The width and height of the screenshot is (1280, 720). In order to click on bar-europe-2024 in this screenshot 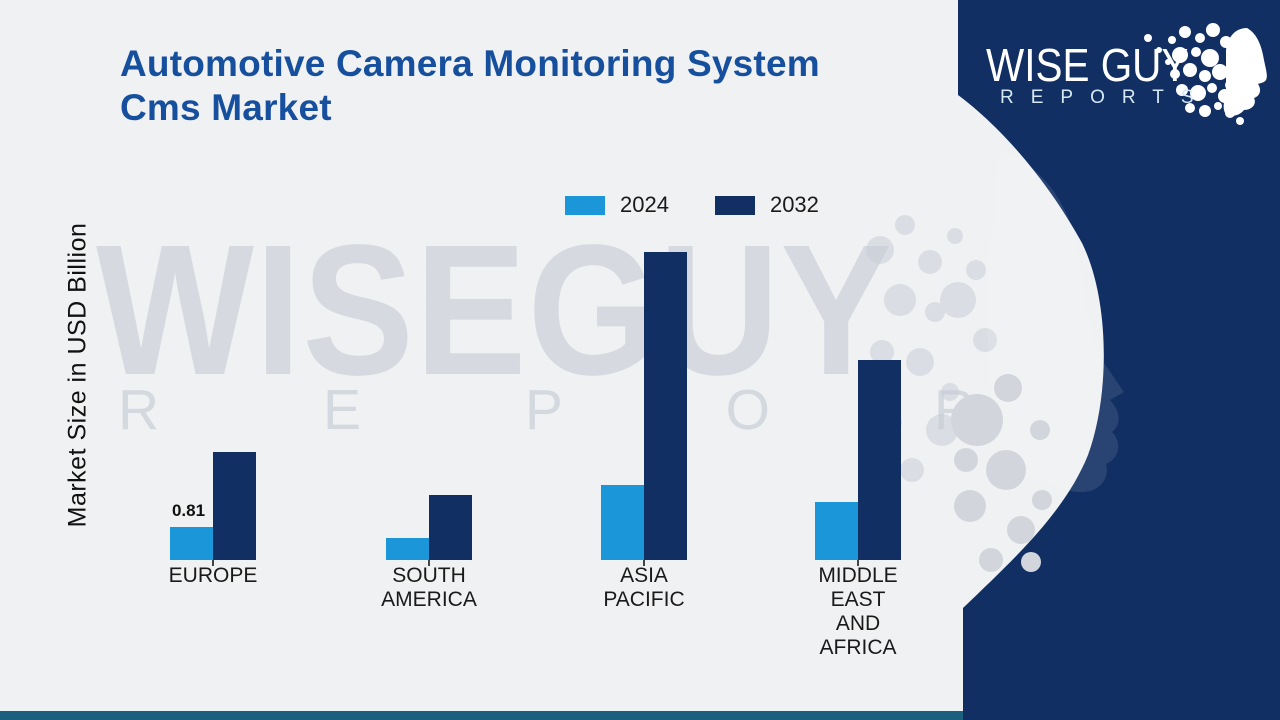, I will do `click(191, 543)`.